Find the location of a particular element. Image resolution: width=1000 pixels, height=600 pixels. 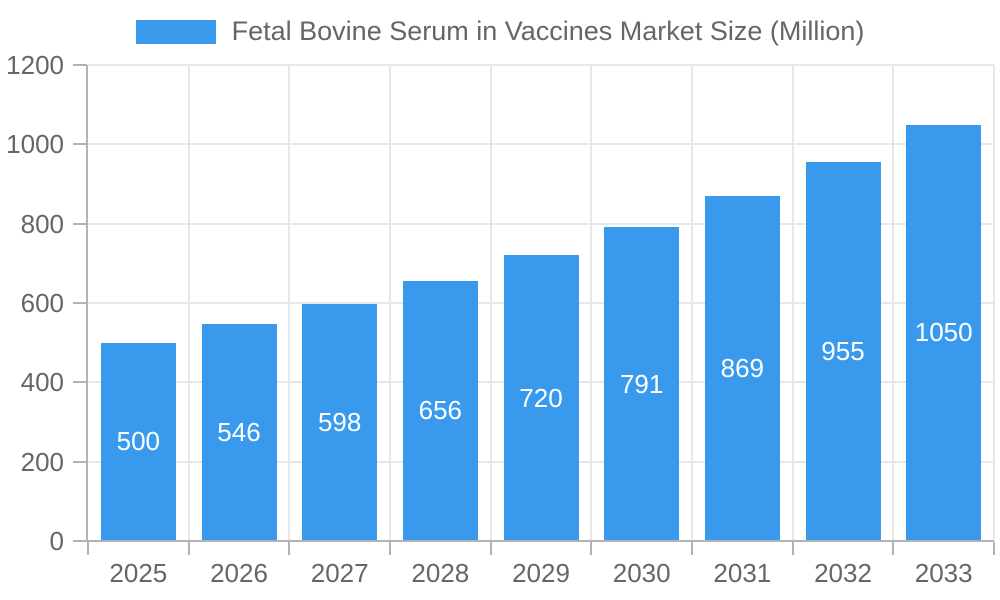

bar: 720 is located at coordinates (541, 398).